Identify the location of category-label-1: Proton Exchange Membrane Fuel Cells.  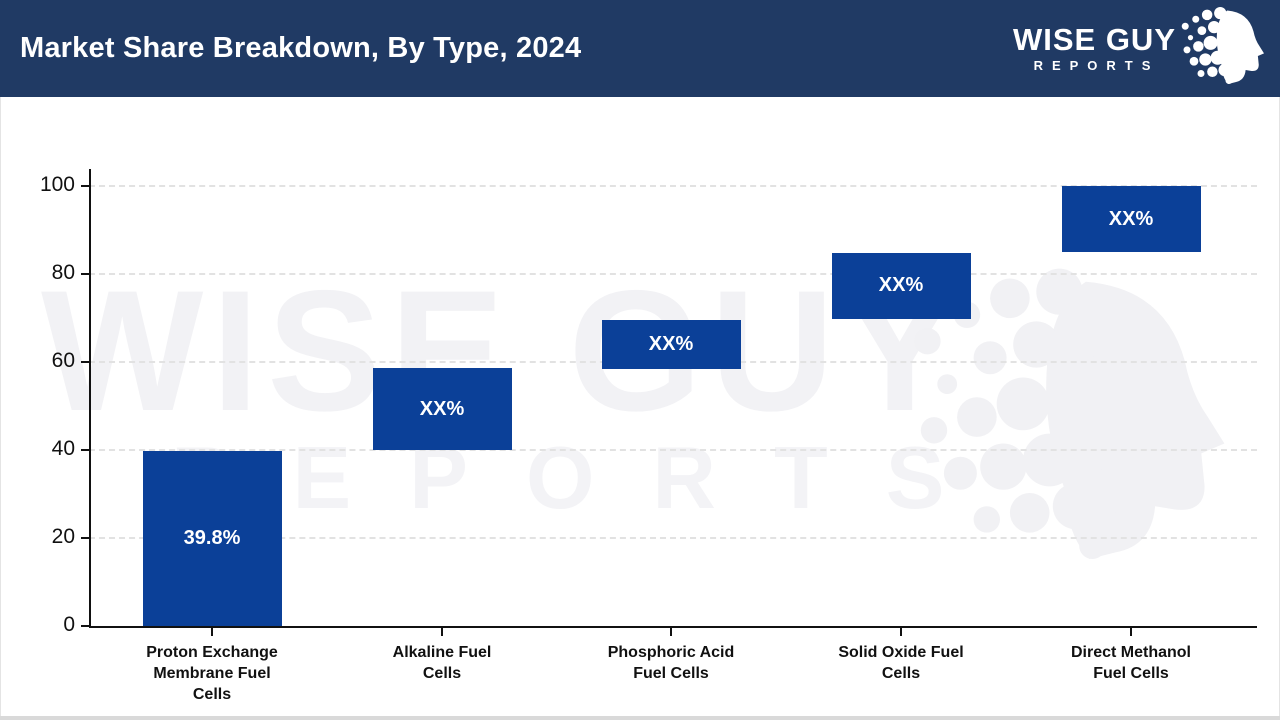
(212, 673).